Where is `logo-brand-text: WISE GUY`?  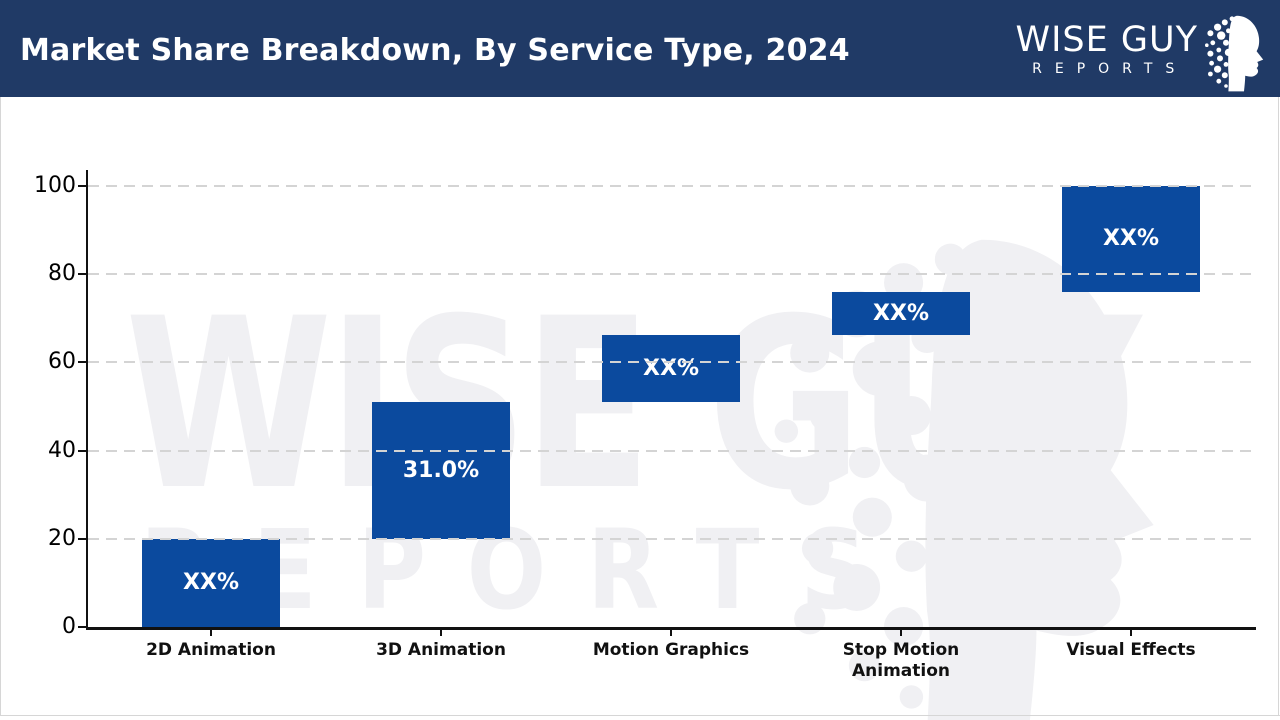
logo-brand-text: WISE GUY is located at coordinates (1106, 40).